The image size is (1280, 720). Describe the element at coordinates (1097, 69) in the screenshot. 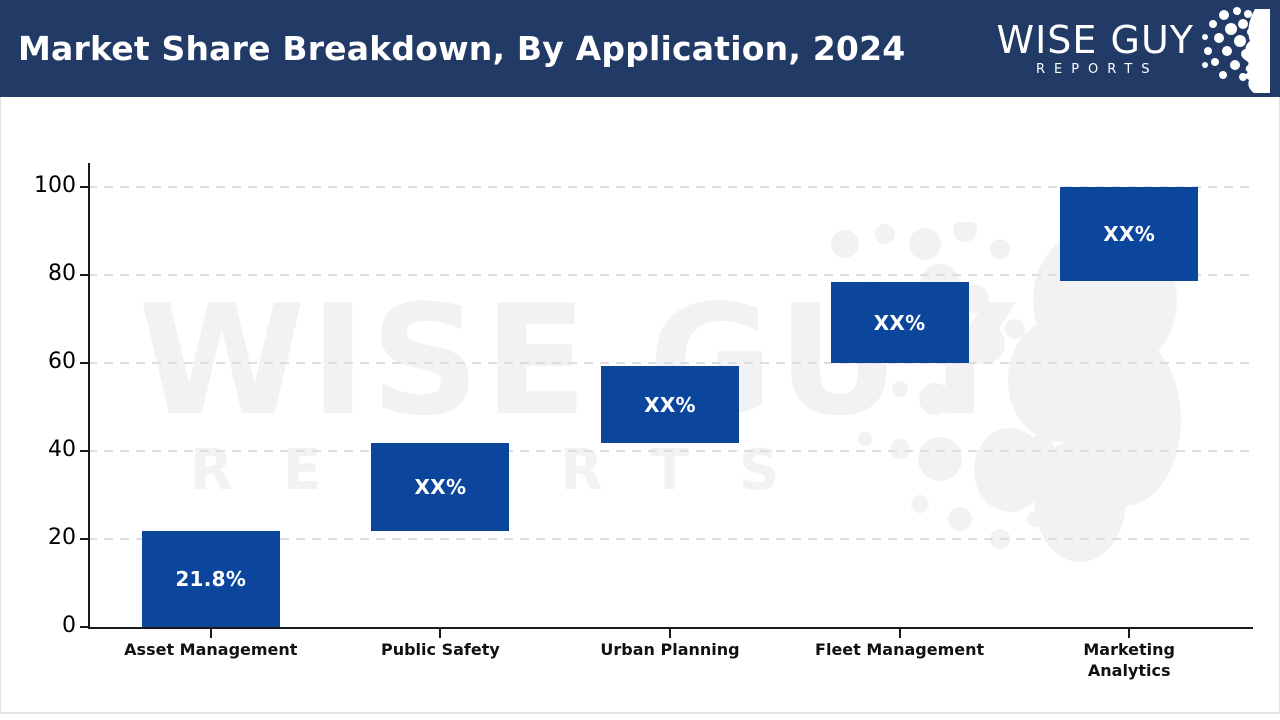

I see `brand-subname: REPORTS` at that location.